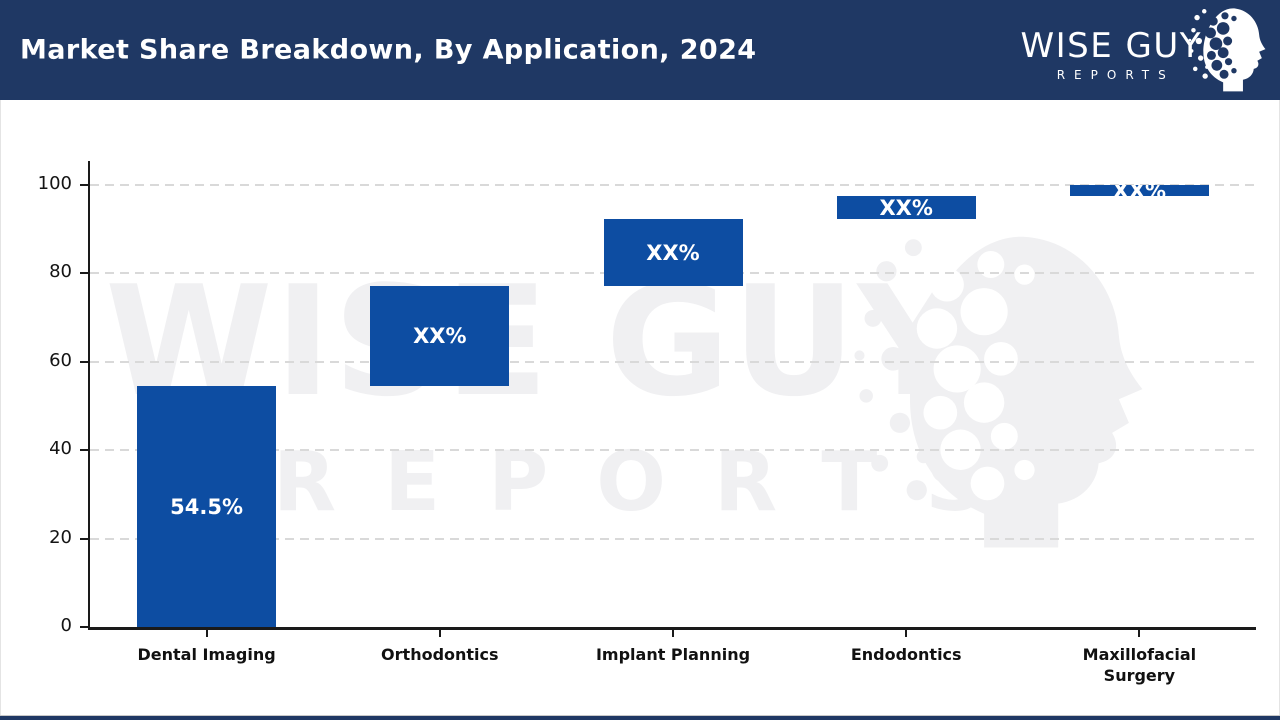 The height and width of the screenshot is (720, 1280). What do you see at coordinates (440, 654) in the screenshot?
I see `x-category-label: Orthodontics` at bounding box center [440, 654].